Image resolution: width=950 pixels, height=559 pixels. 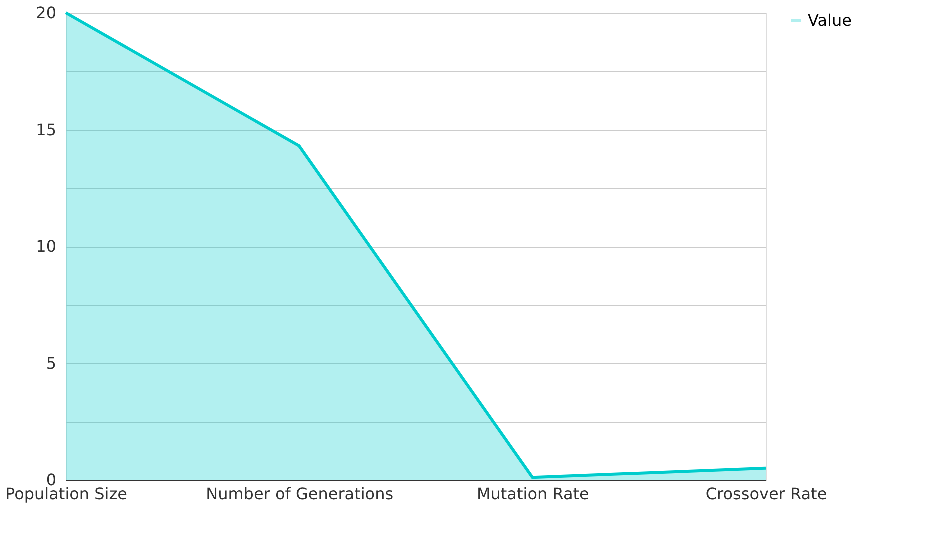 I want to click on y-tick-label: 15, so click(x=46, y=130).